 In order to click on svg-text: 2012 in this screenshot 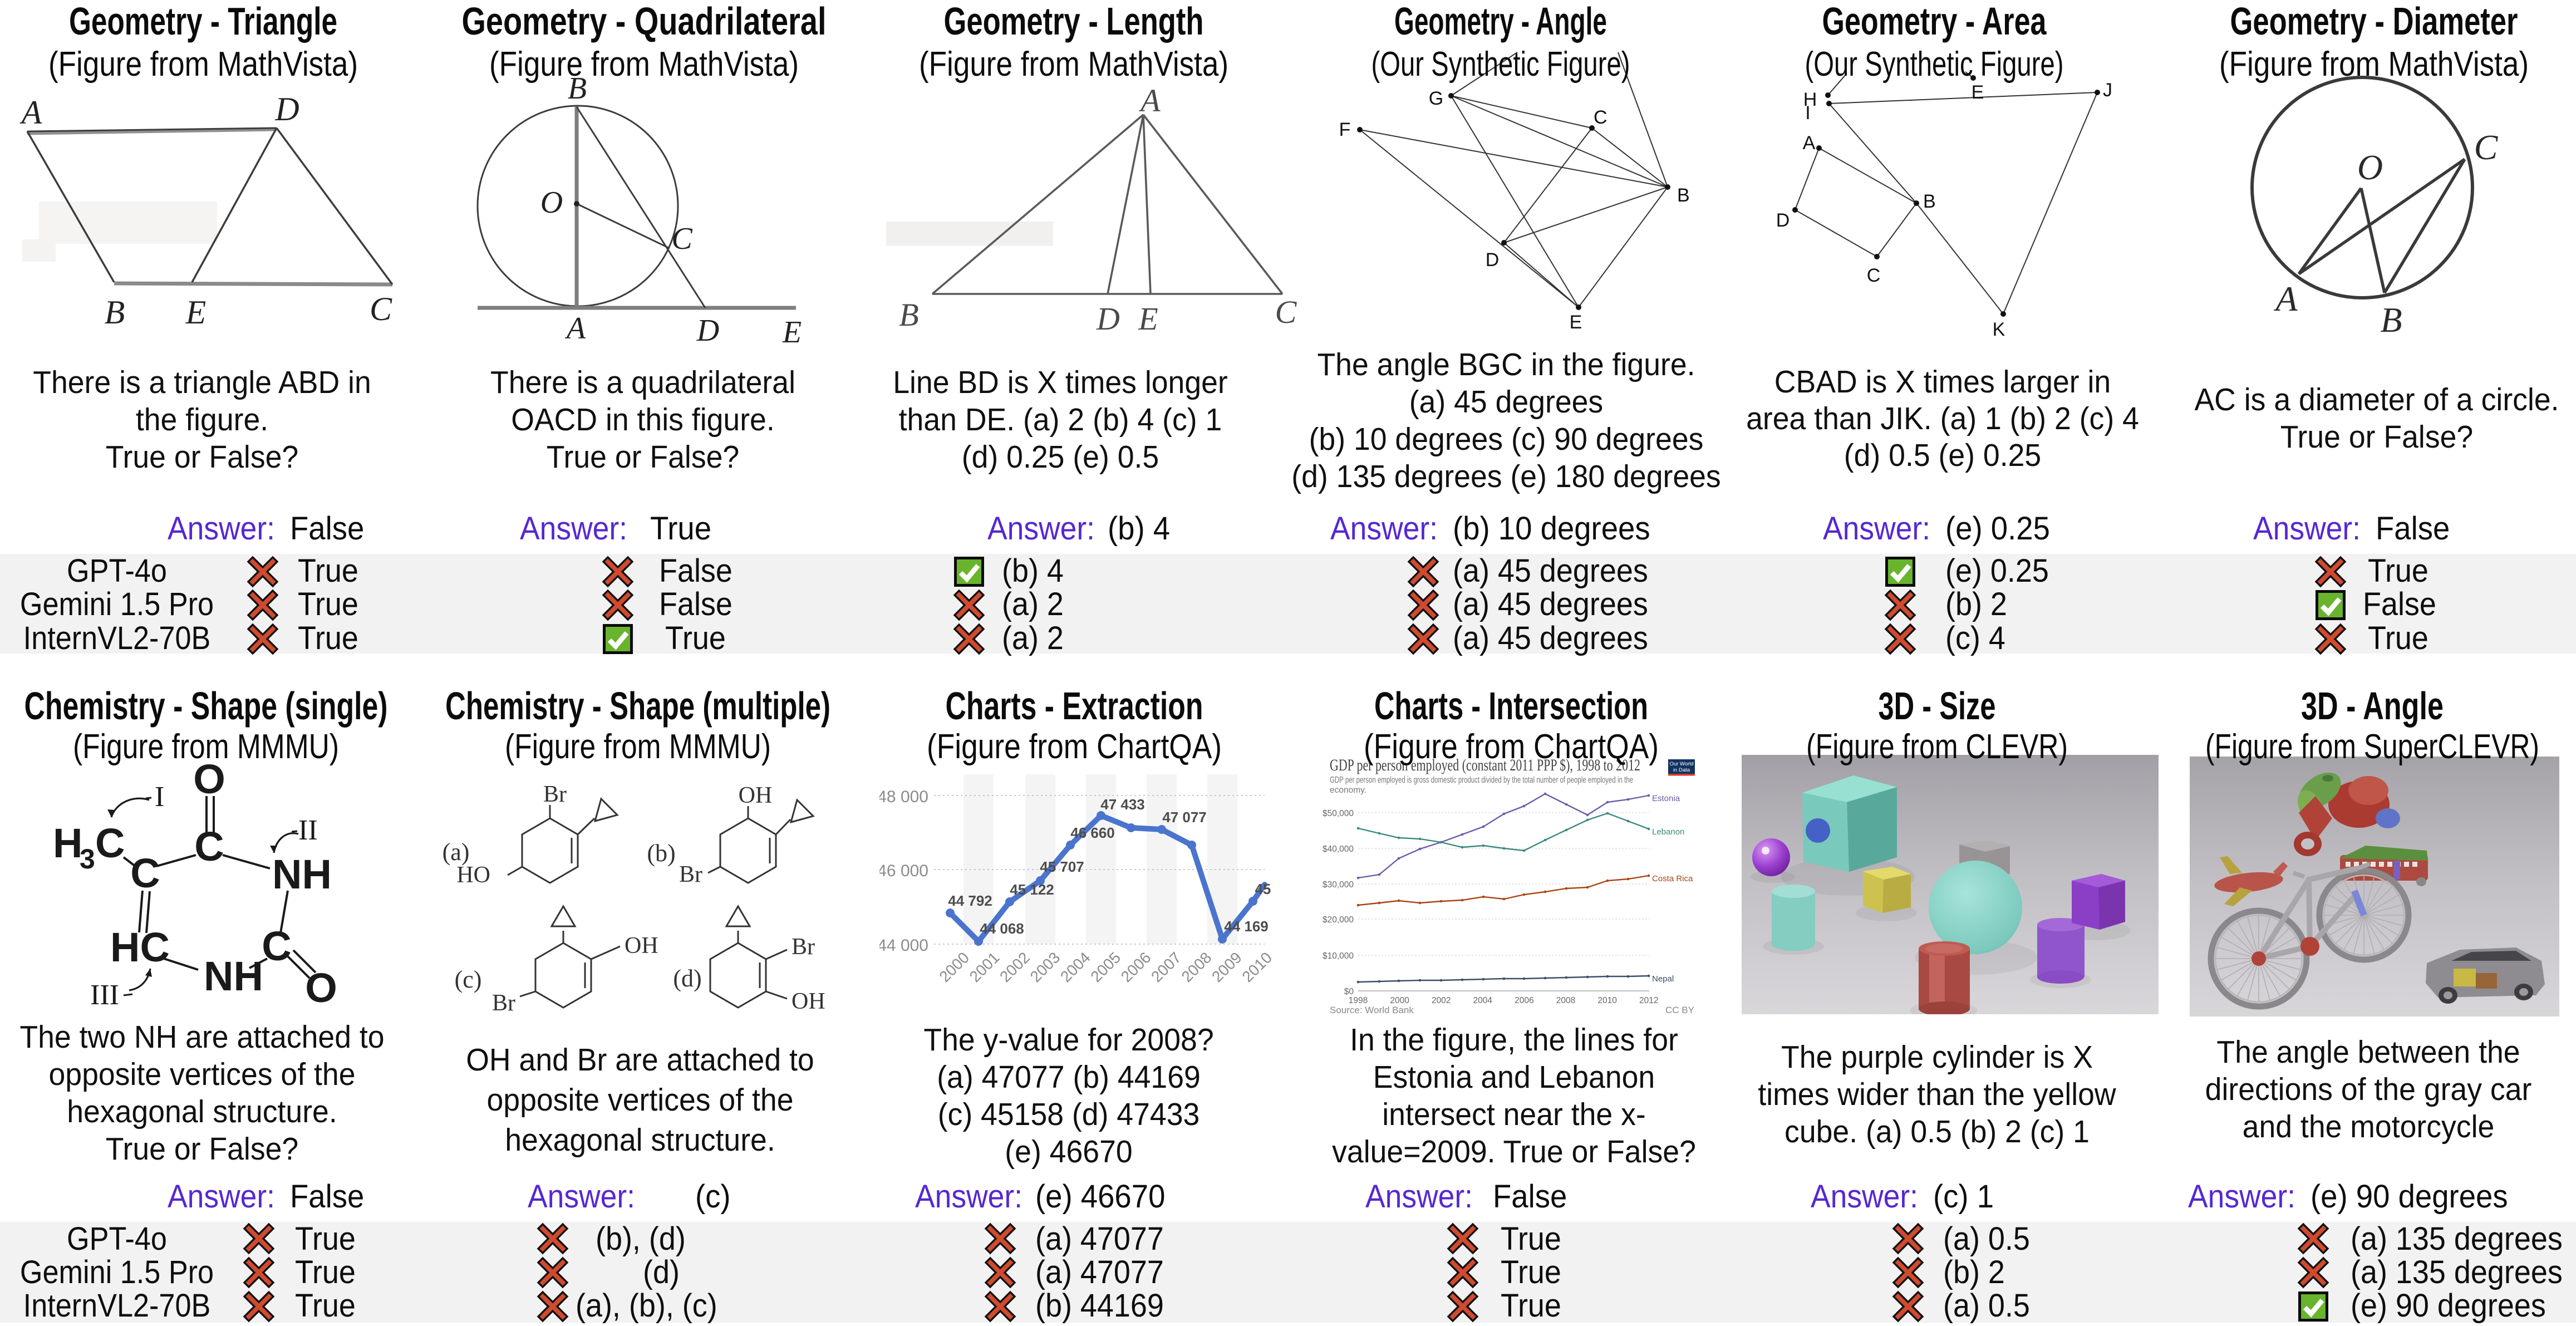, I will do `click(1648, 1000)`.